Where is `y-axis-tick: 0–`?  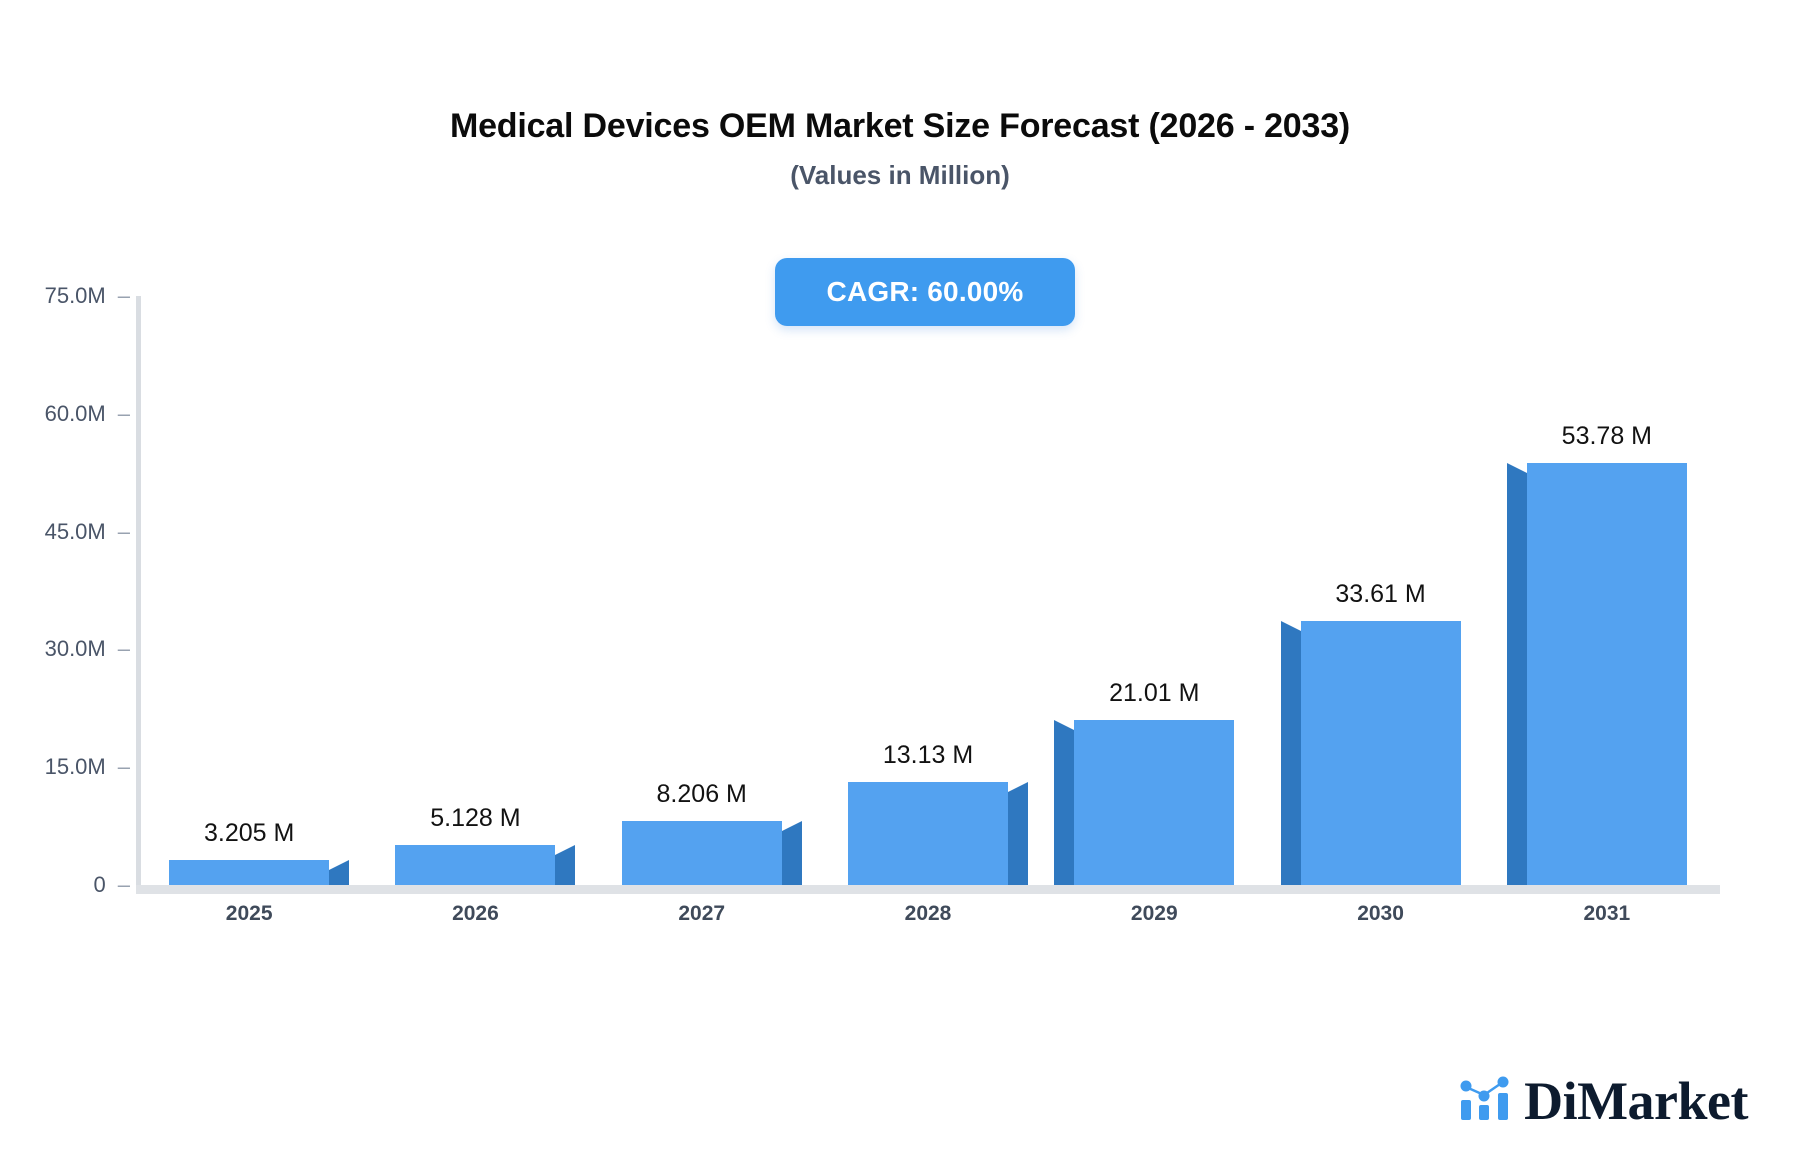
y-axis-tick: 0– is located at coordinates (65, 885).